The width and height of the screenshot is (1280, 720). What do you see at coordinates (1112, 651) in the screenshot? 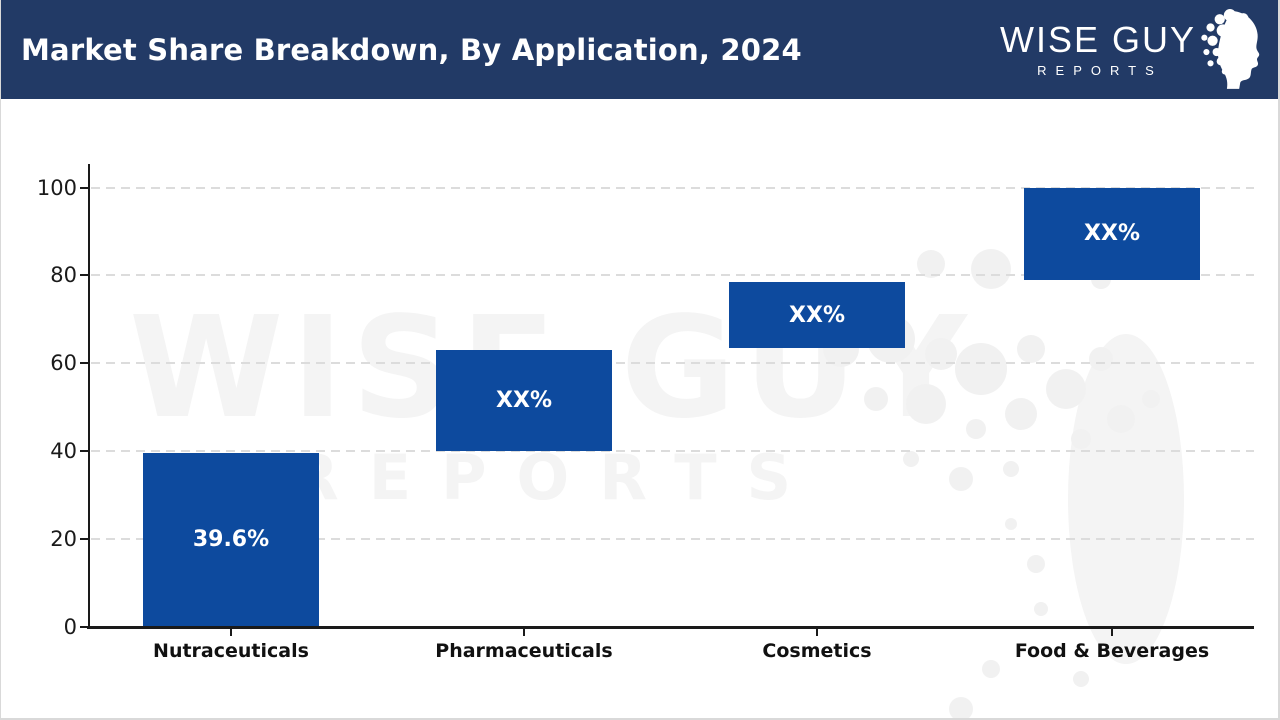
I see `x-category-label-3: Food & Beverages` at bounding box center [1112, 651].